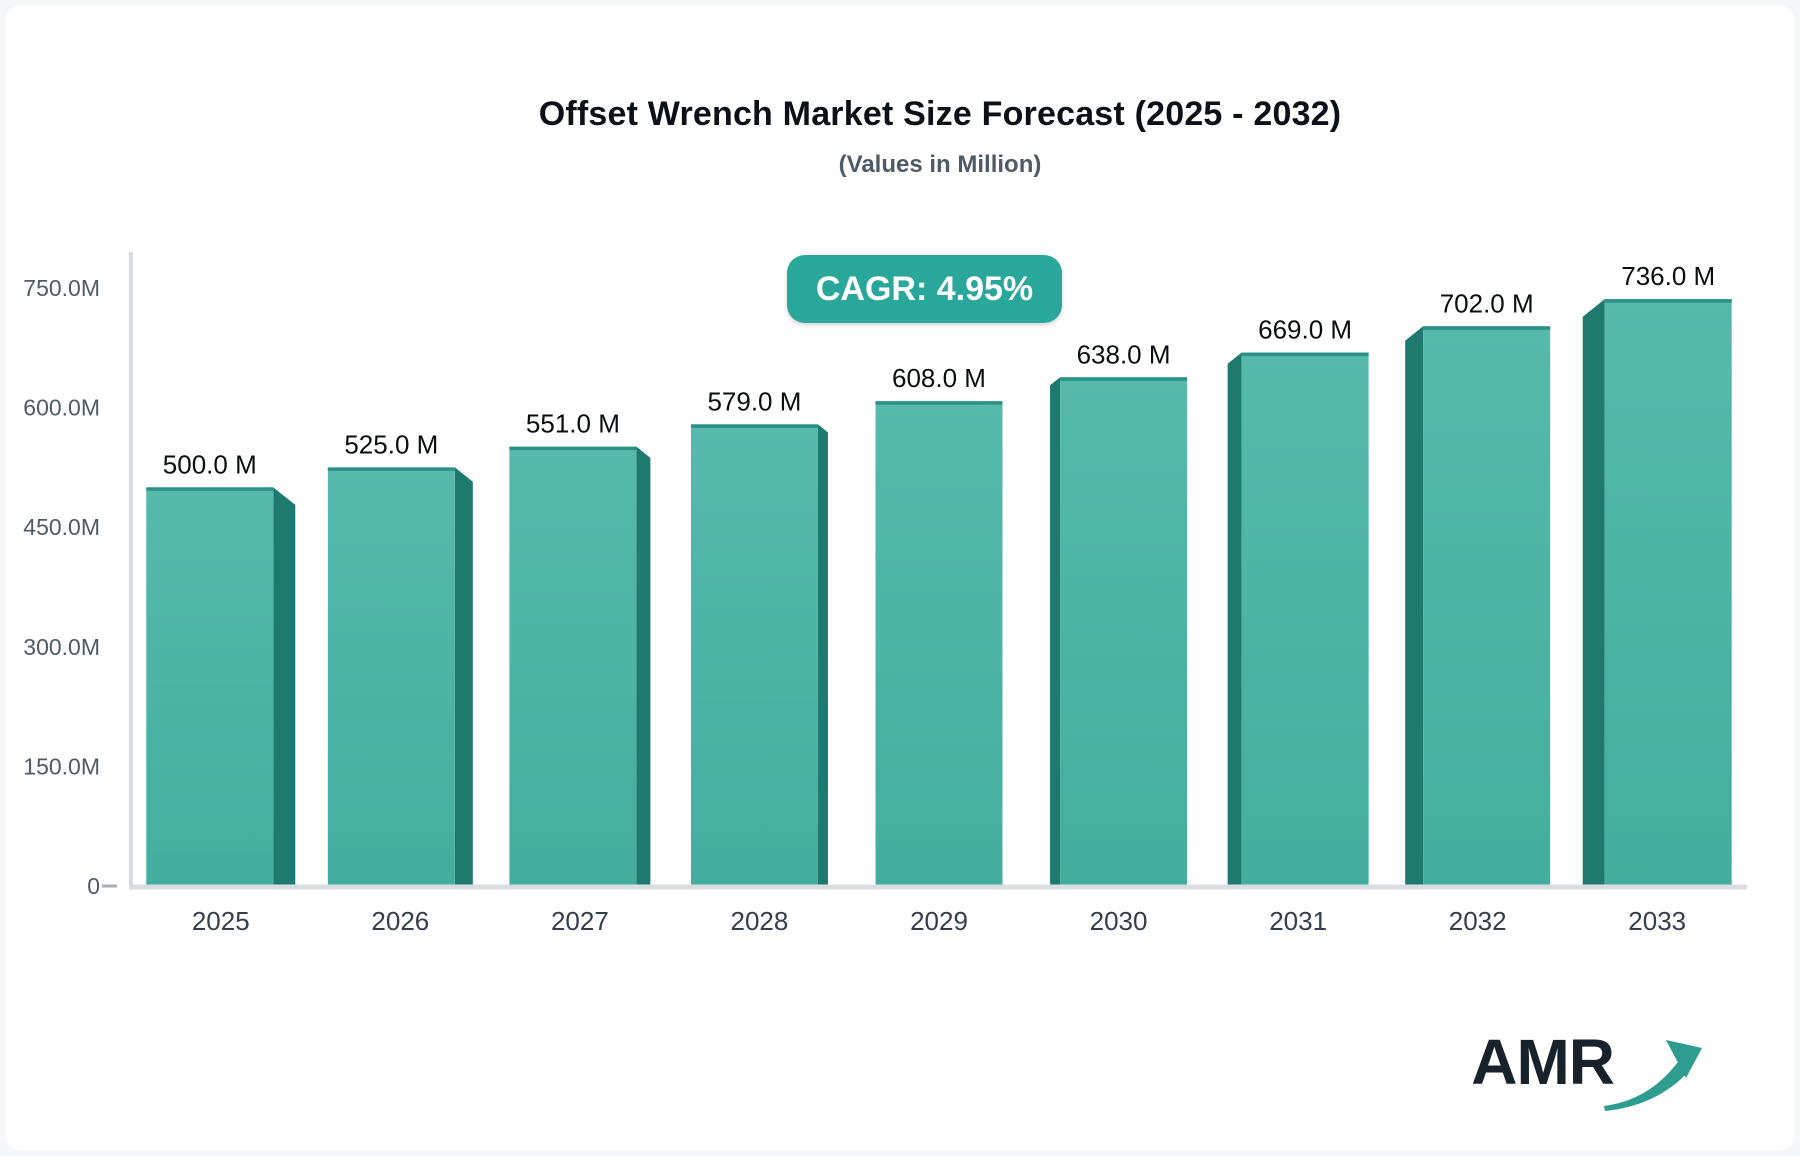  I want to click on x-axis-label: 2026, so click(400, 921).